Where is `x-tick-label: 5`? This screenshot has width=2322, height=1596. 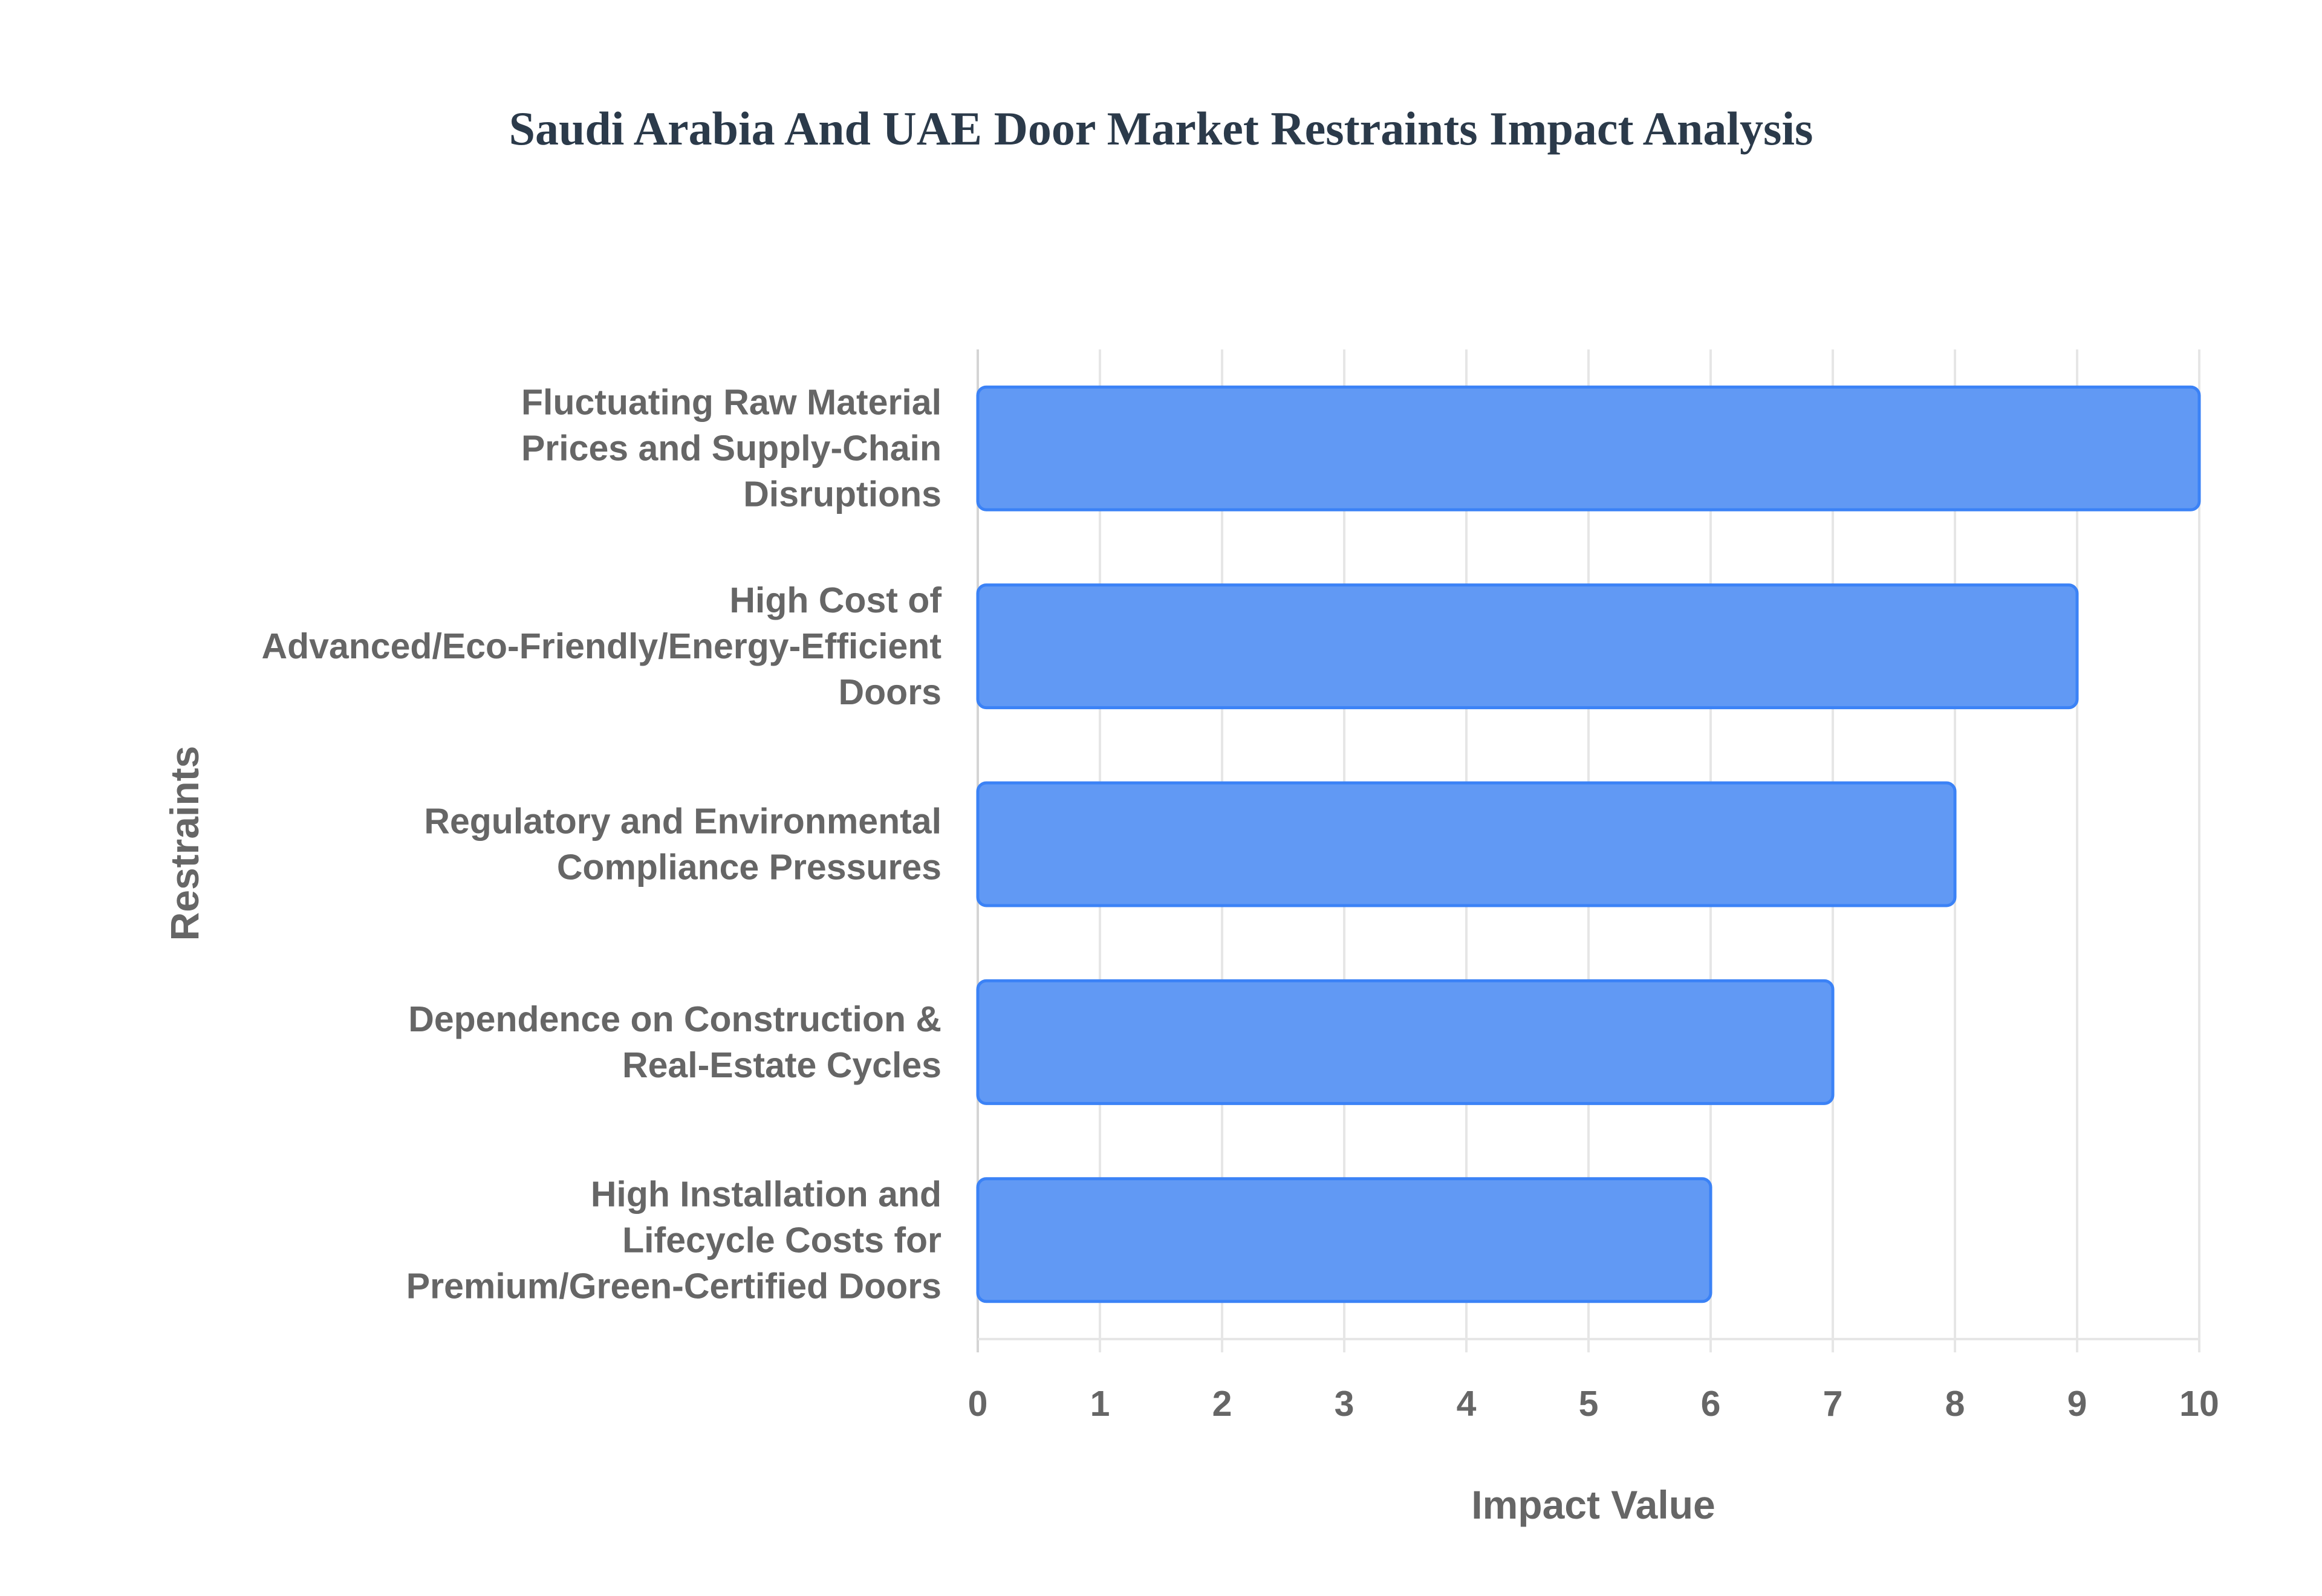
x-tick-label: 5 is located at coordinates (1589, 1404).